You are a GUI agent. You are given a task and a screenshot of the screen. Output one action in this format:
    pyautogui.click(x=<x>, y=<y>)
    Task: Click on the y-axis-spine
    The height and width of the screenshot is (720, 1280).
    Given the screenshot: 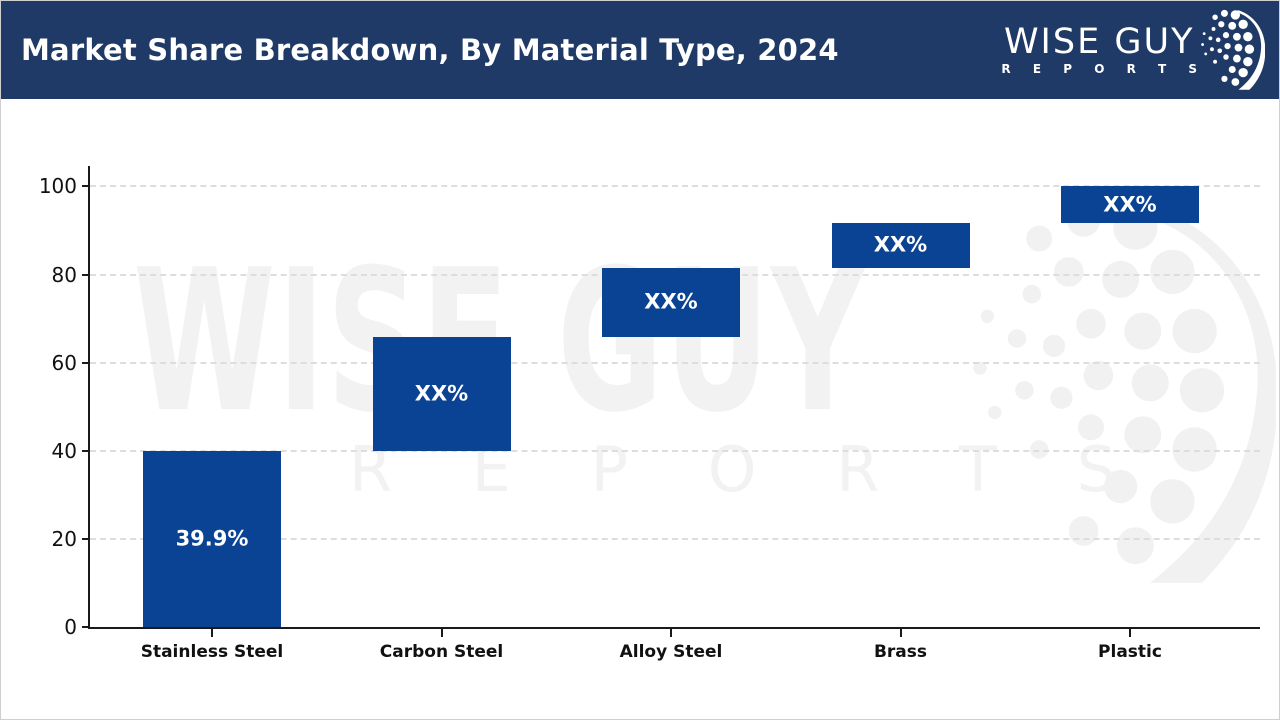 What is the action you would take?
    pyautogui.click(x=89, y=397)
    